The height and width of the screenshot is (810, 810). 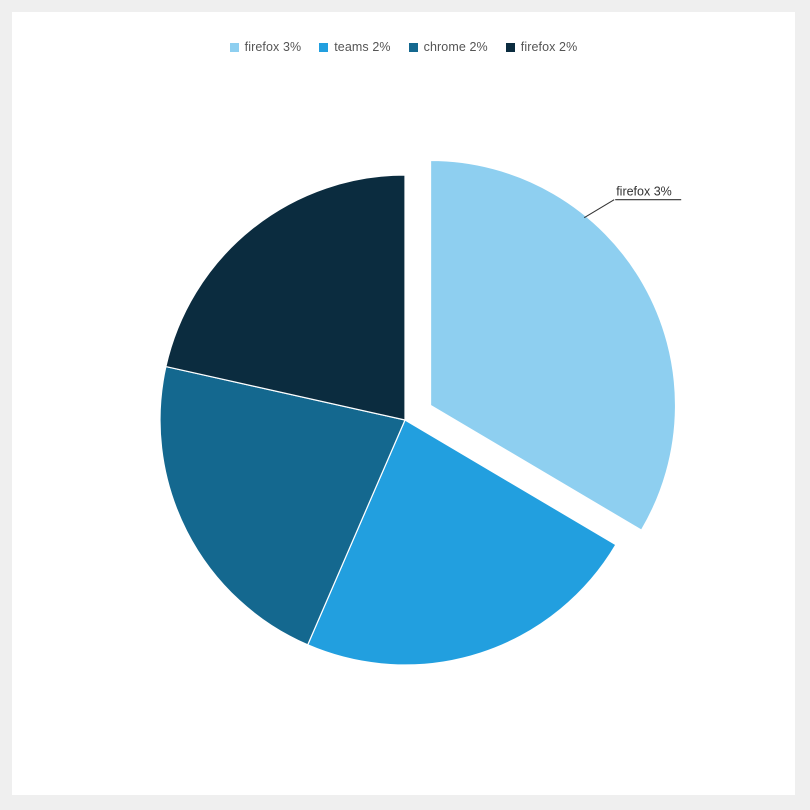 What do you see at coordinates (599, 209) in the screenshot?
I see `callout-leader-line` at bounding box center [599, 209].